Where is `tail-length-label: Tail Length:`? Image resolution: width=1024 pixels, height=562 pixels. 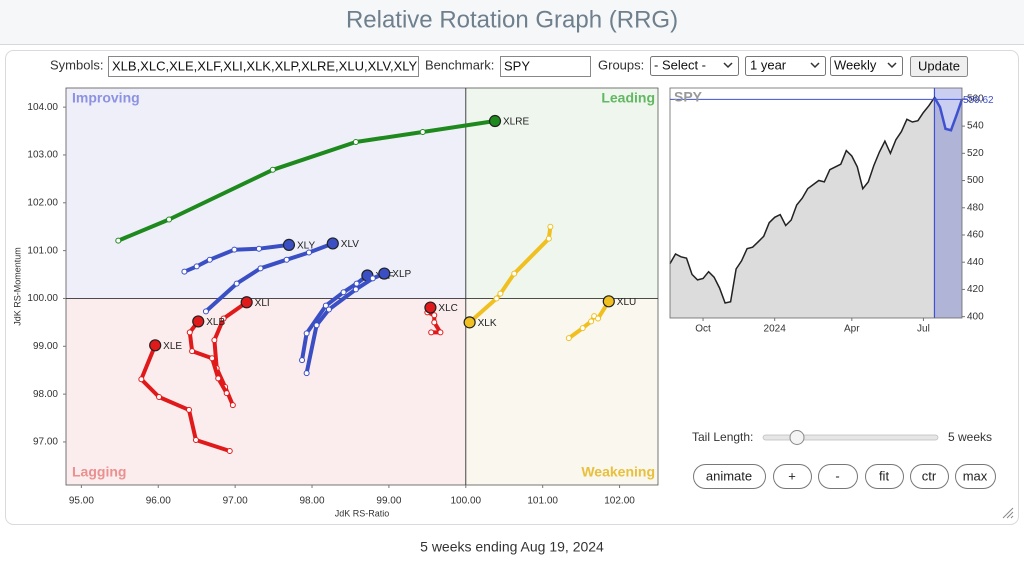
tail-length-label: Tail Length: is located at coordinates (722, 437).